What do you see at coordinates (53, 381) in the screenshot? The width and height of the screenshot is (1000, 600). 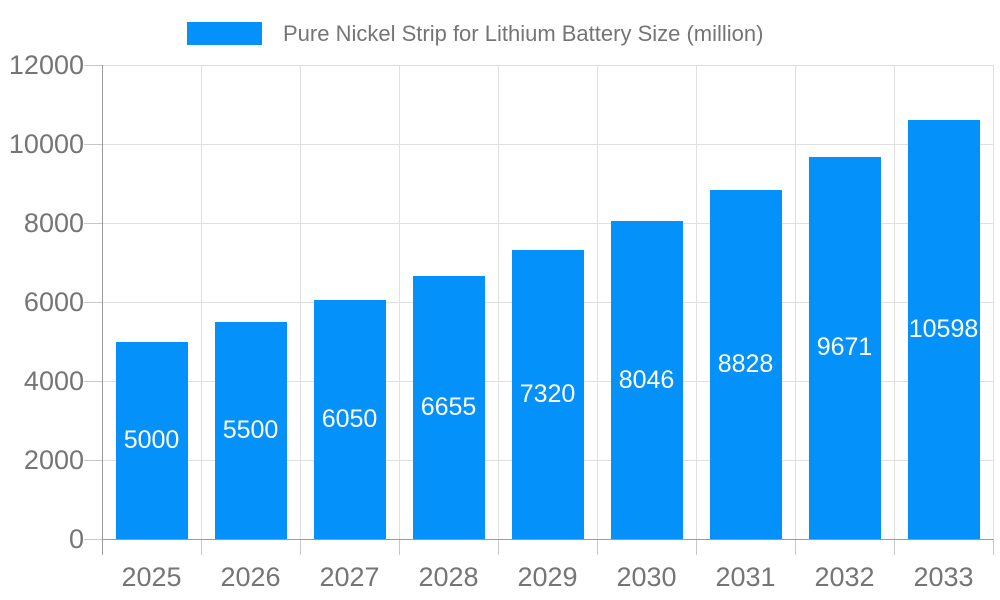 I see `y-axis-label: 4000` at bounding box center [53, 381].